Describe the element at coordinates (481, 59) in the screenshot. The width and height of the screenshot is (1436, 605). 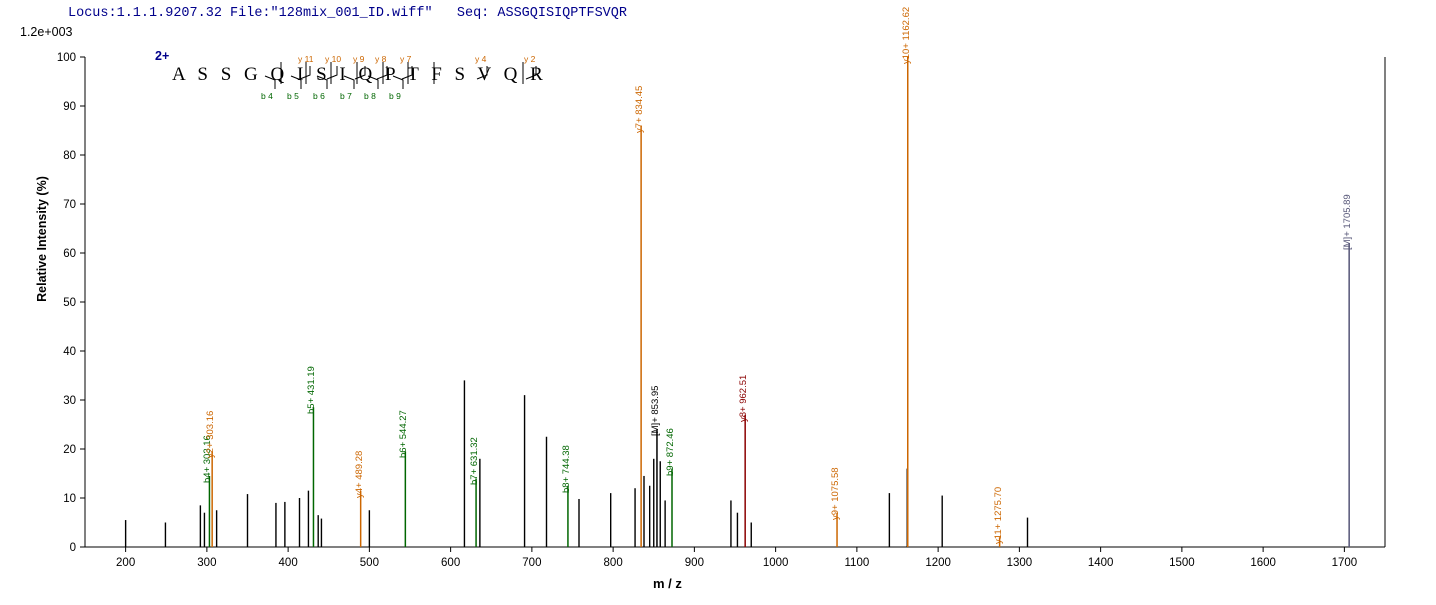
I see `y-ion-tag: y 4` at that location.